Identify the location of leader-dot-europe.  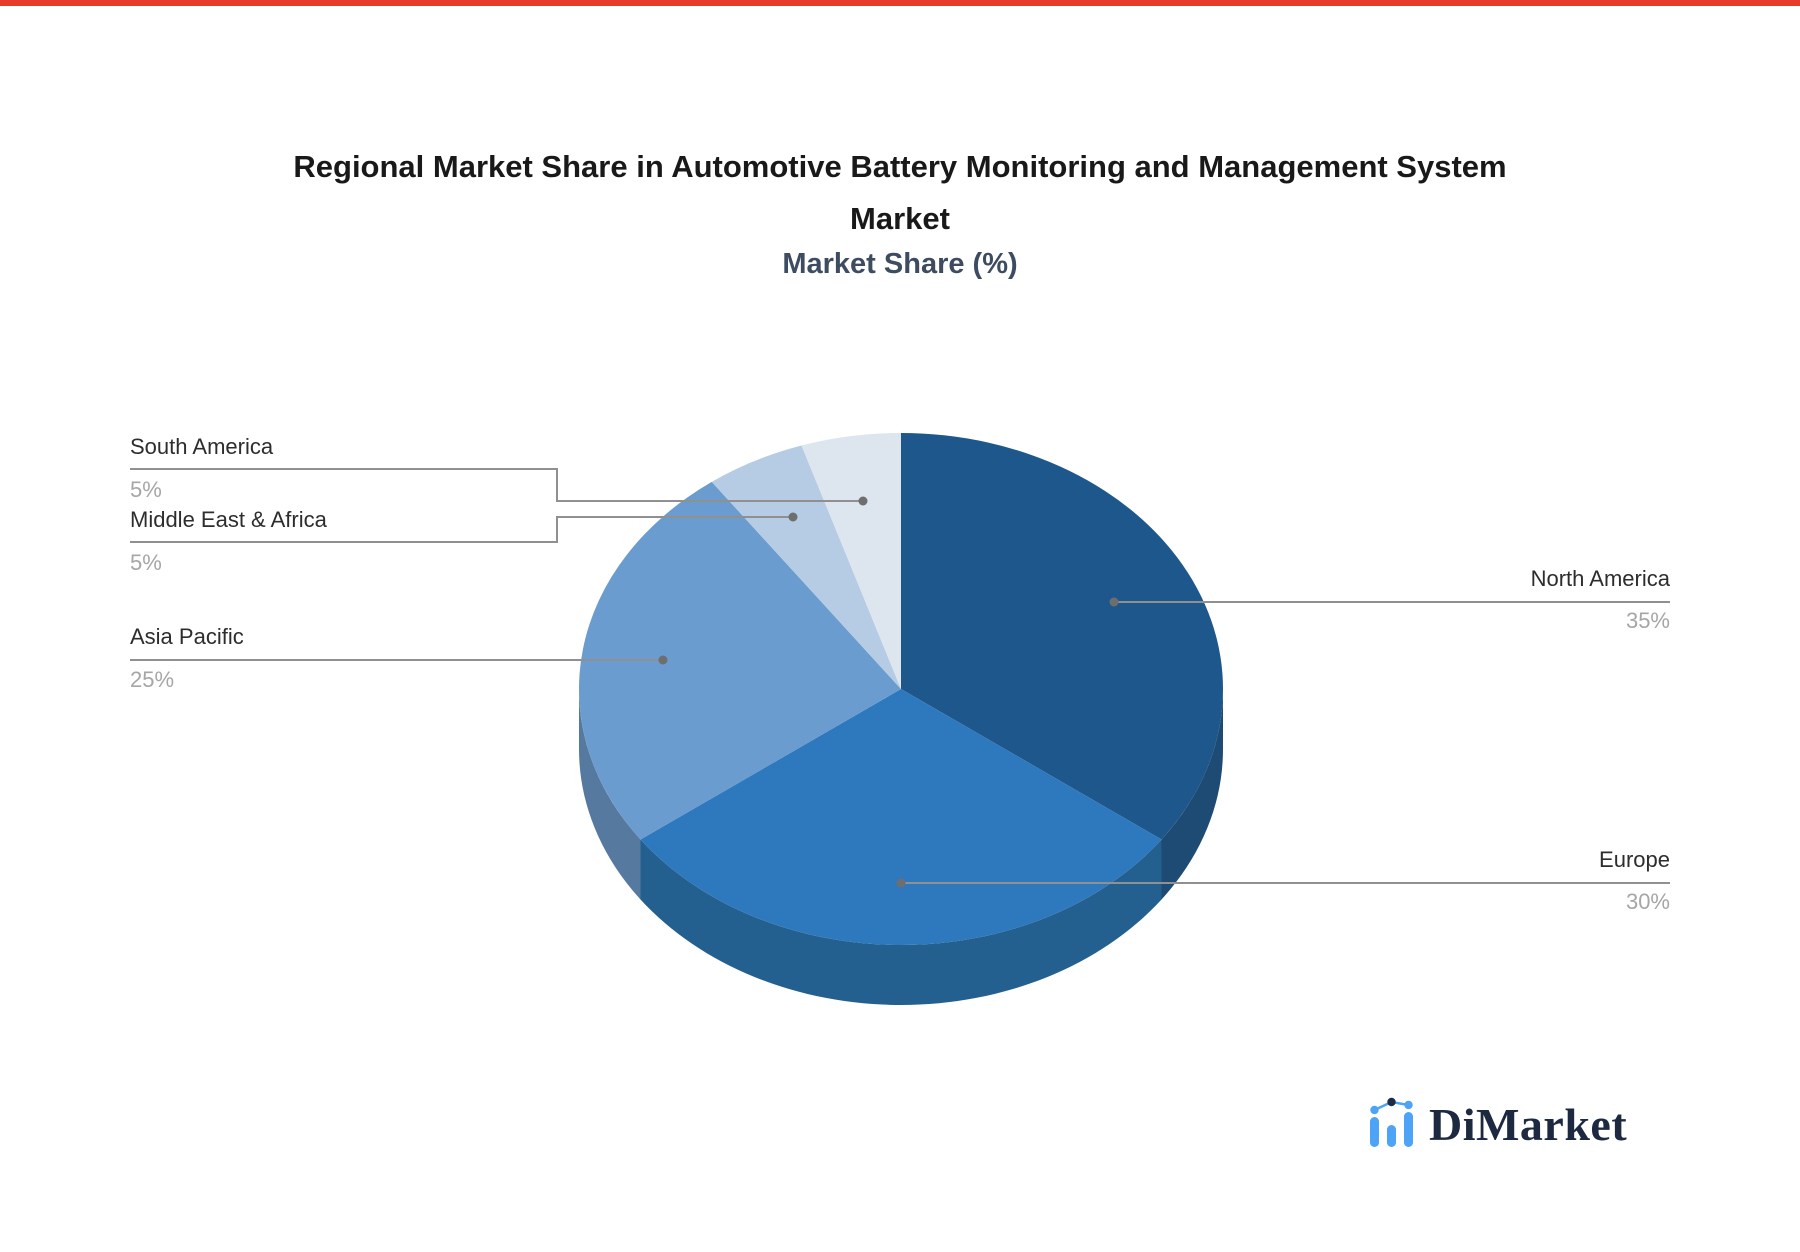
(901, 883).